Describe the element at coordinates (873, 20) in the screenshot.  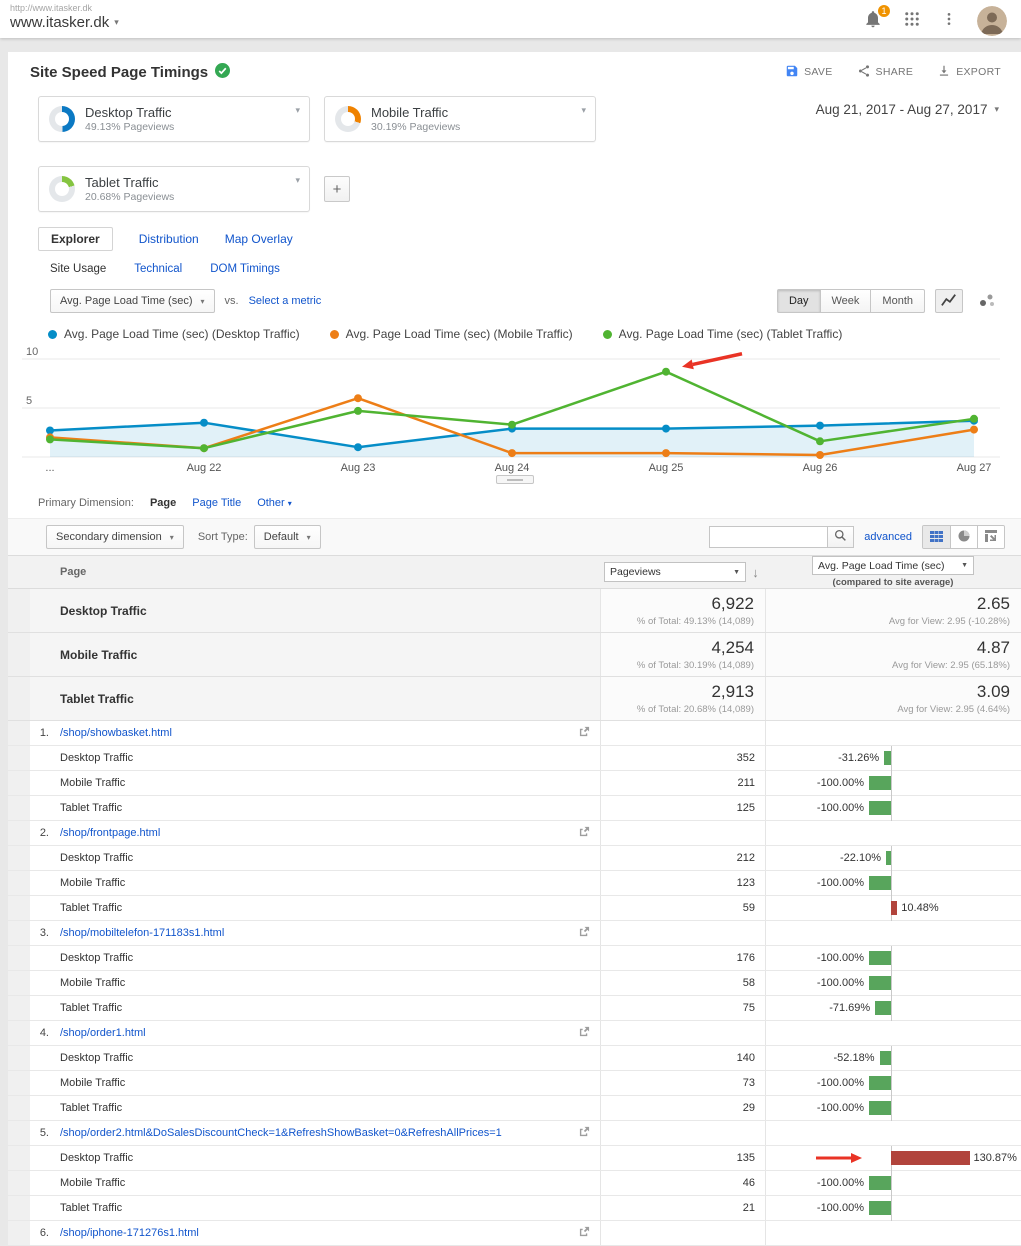
I see `notifications-button: 1` at that location.